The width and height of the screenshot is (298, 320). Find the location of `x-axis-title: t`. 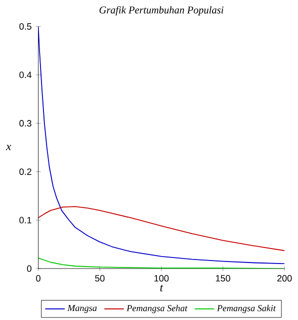

x-axis-title: t is located at coordinates (162, 288).